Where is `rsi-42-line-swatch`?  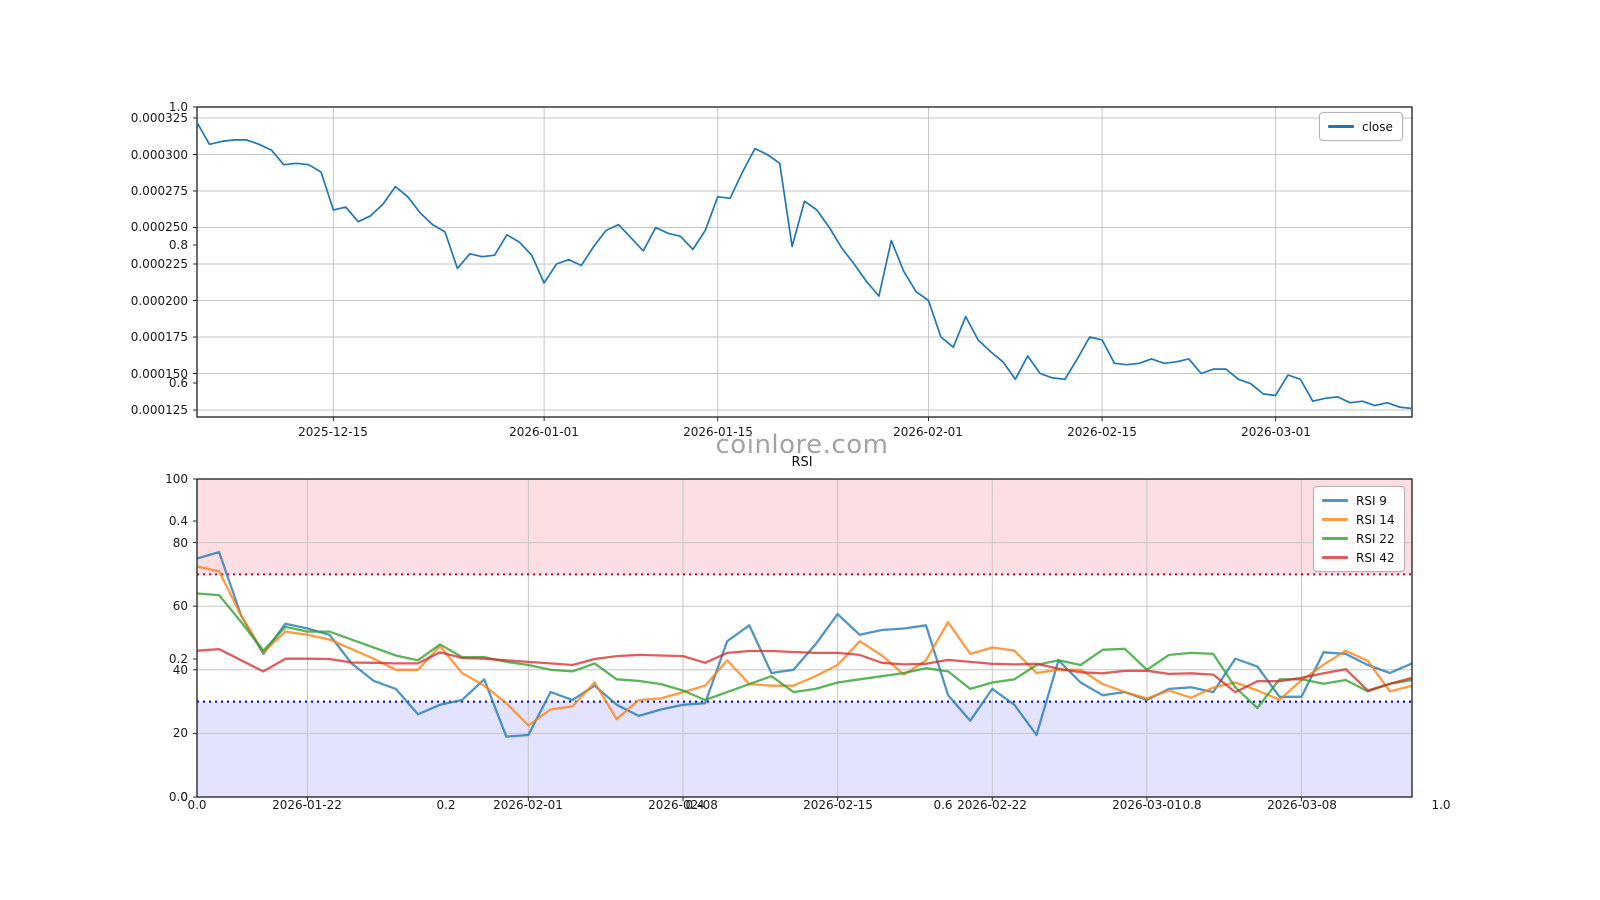 rsi-42-line-swatch is located at coordinates (1335, 557).